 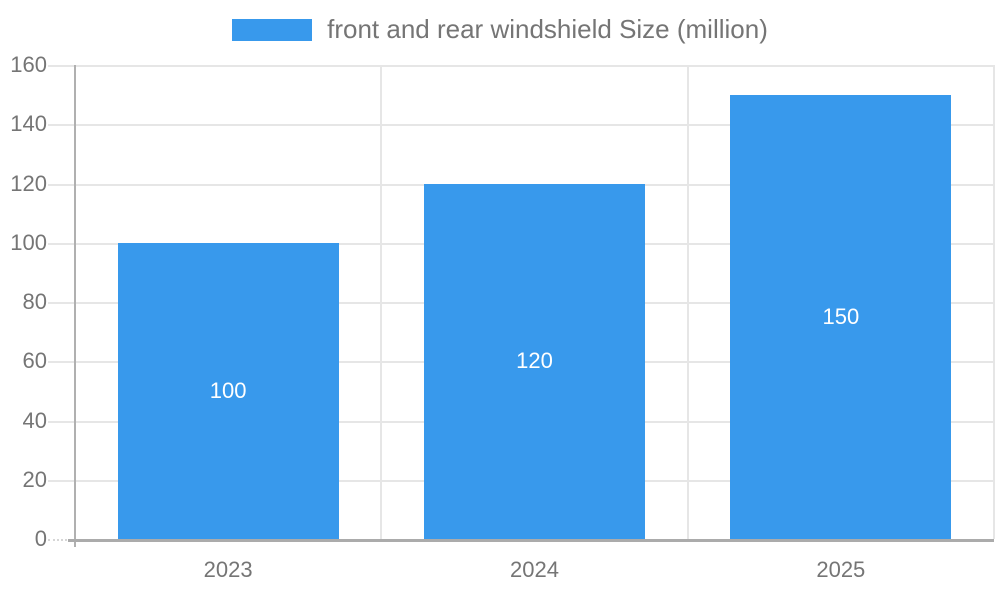 I want to click on y-axis-tick-label: 80, so click(x=34, y=301).